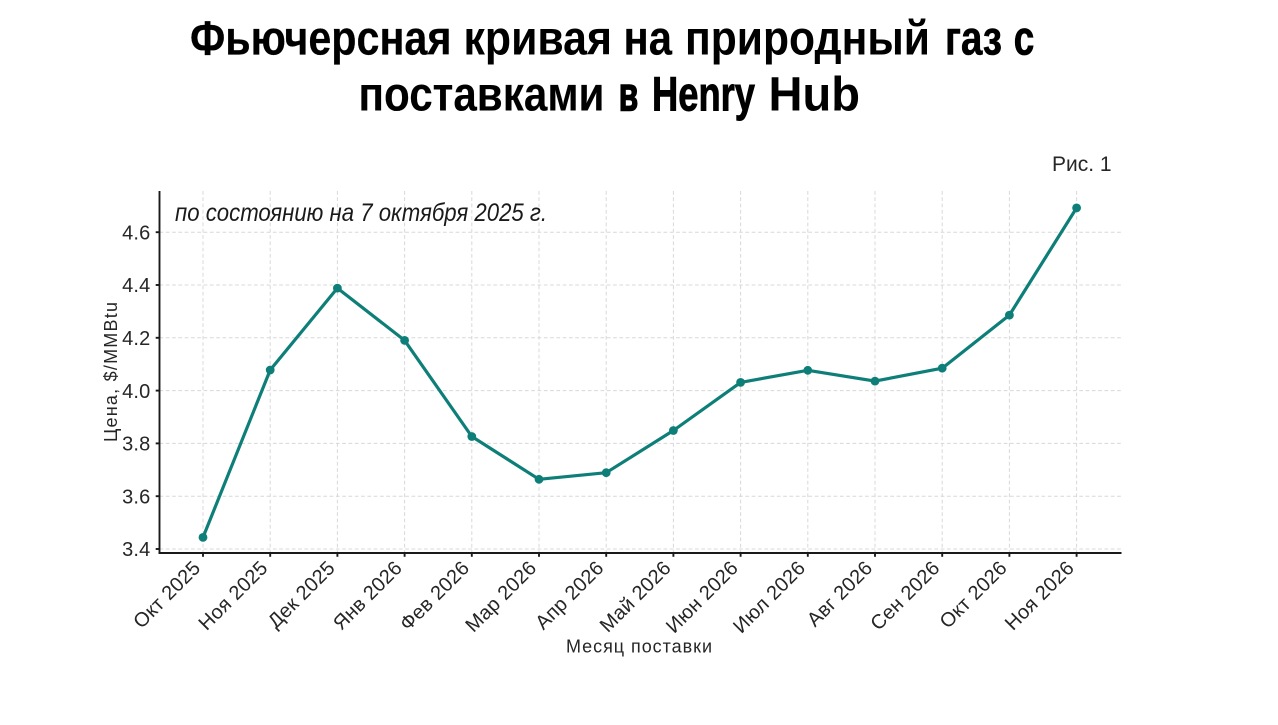 Image resolution: width=1278 pixels, height=725 pixels. What do you see at coordinates (973, 38) in the screenshot?
I see `svg-text: газ` at bounding box center [973, 38].